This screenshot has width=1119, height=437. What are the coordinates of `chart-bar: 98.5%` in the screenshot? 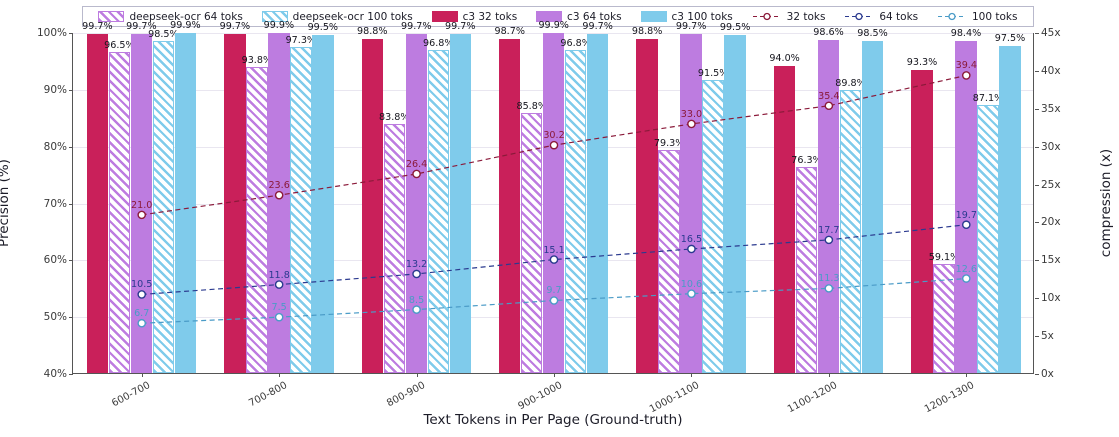 It's located at (163, 201).